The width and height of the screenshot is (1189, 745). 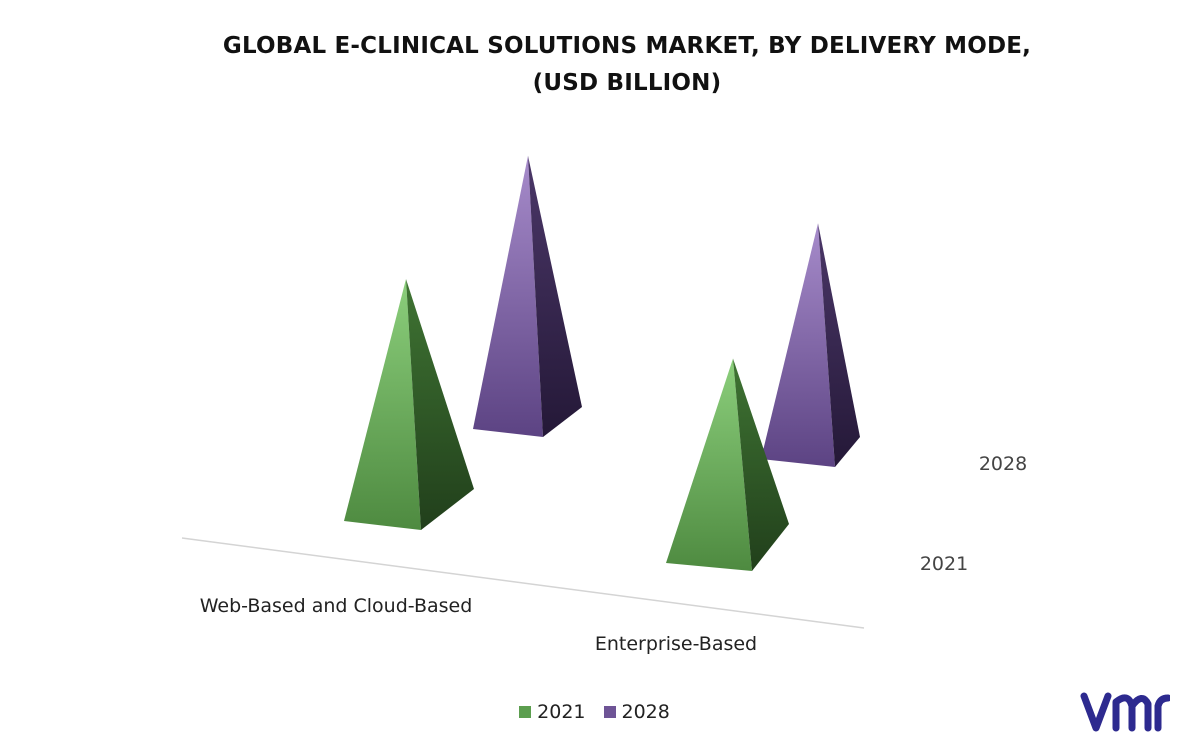 What do you see at coordinates (594, 712) in the screenshot?
I see `legend: 2021 2028` at bounding box center [594, 712].